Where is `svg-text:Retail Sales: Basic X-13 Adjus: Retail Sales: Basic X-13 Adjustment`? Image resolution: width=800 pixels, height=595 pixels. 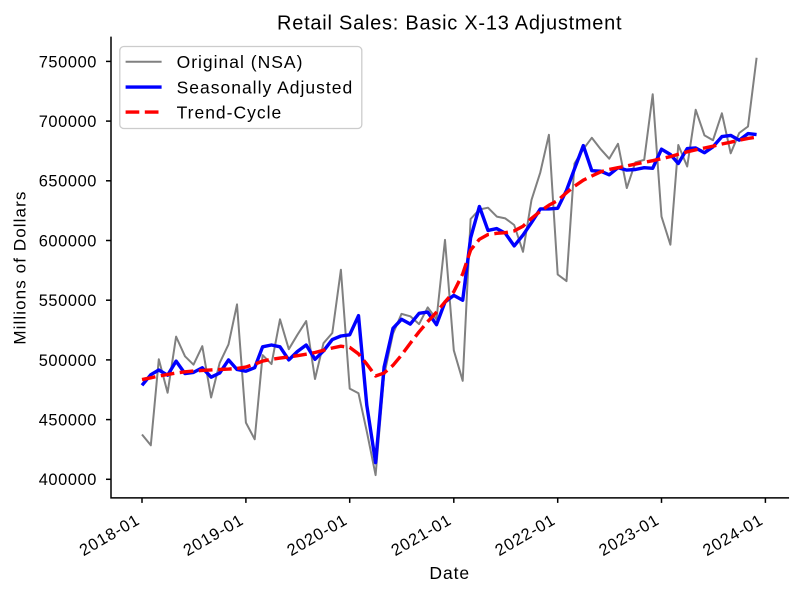
svg-text:Retail Sales: Basic X-13 Adjus: Retail Sales: Basic X-13 Adjustment is located at coordinates (449, 24).